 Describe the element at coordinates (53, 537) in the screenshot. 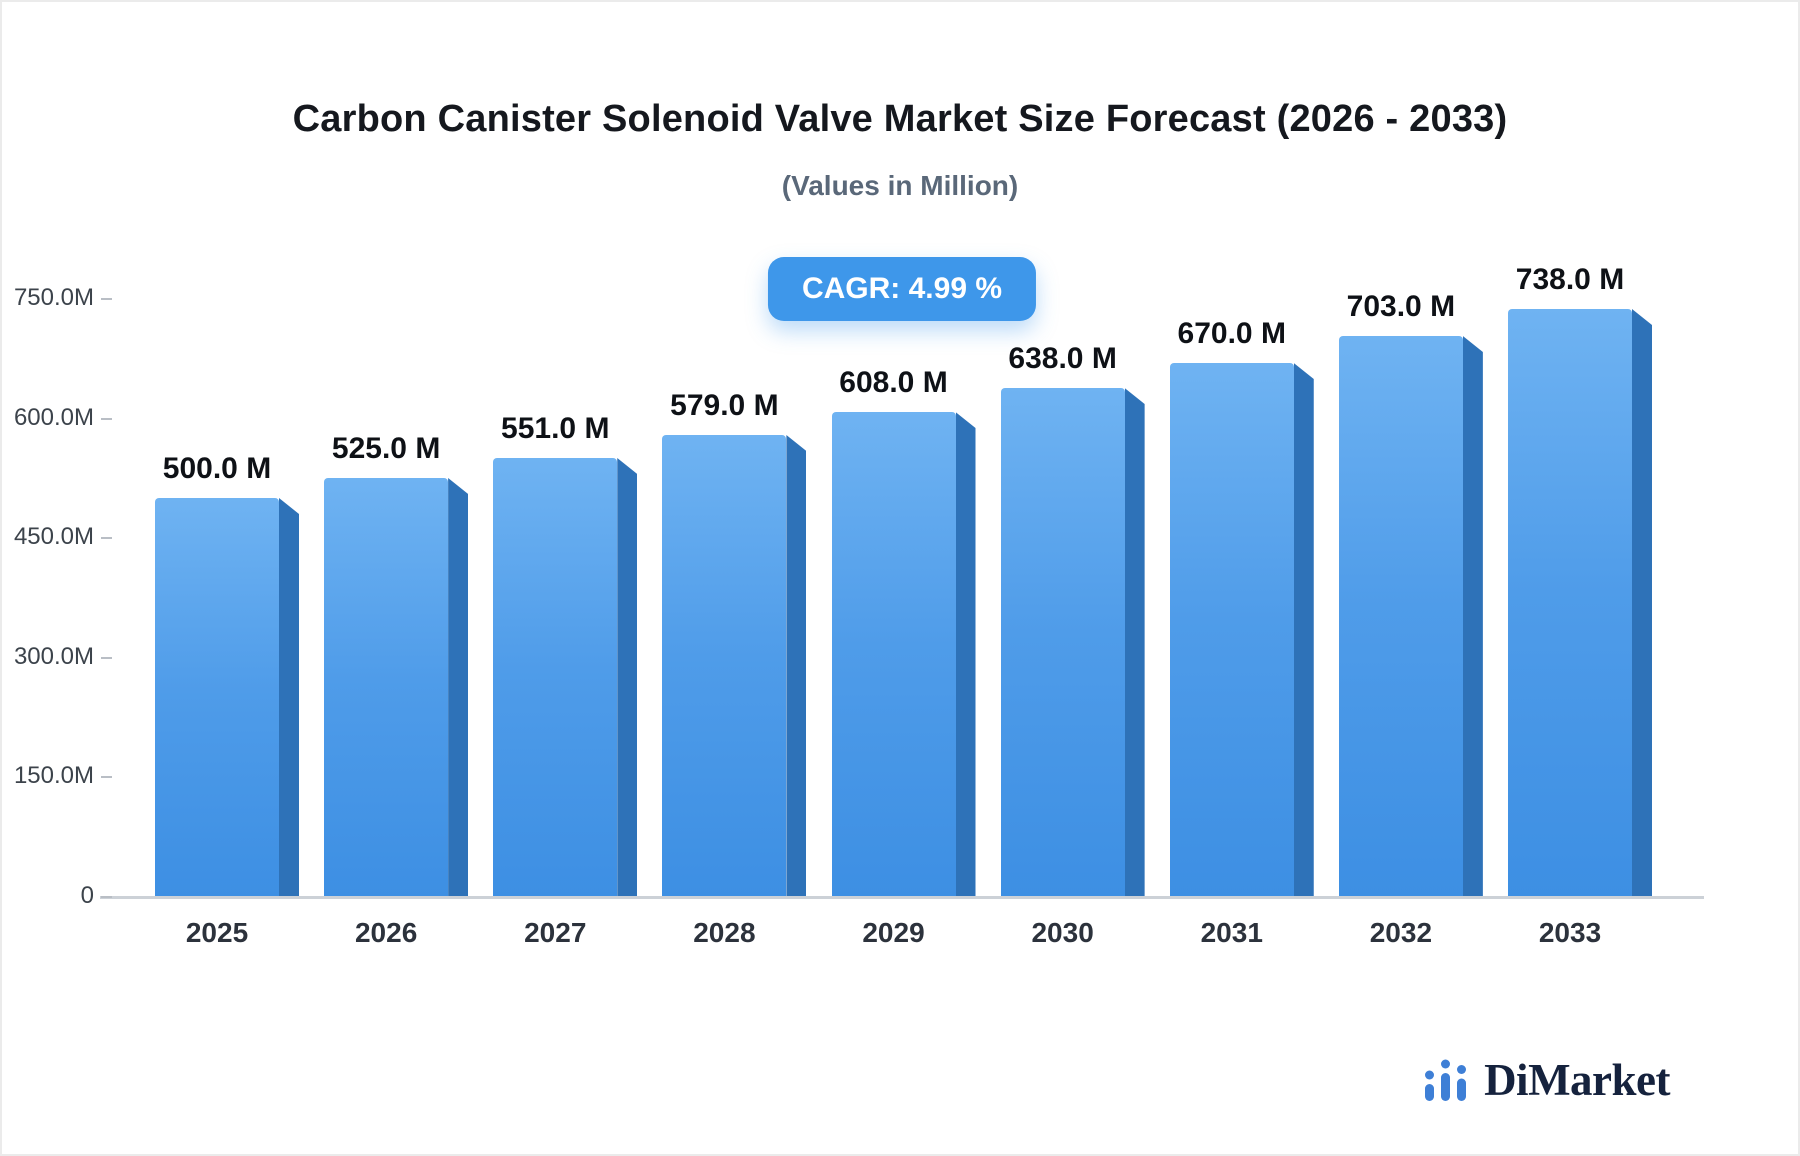

I see `y-axis-label: 450.0M` at that location.